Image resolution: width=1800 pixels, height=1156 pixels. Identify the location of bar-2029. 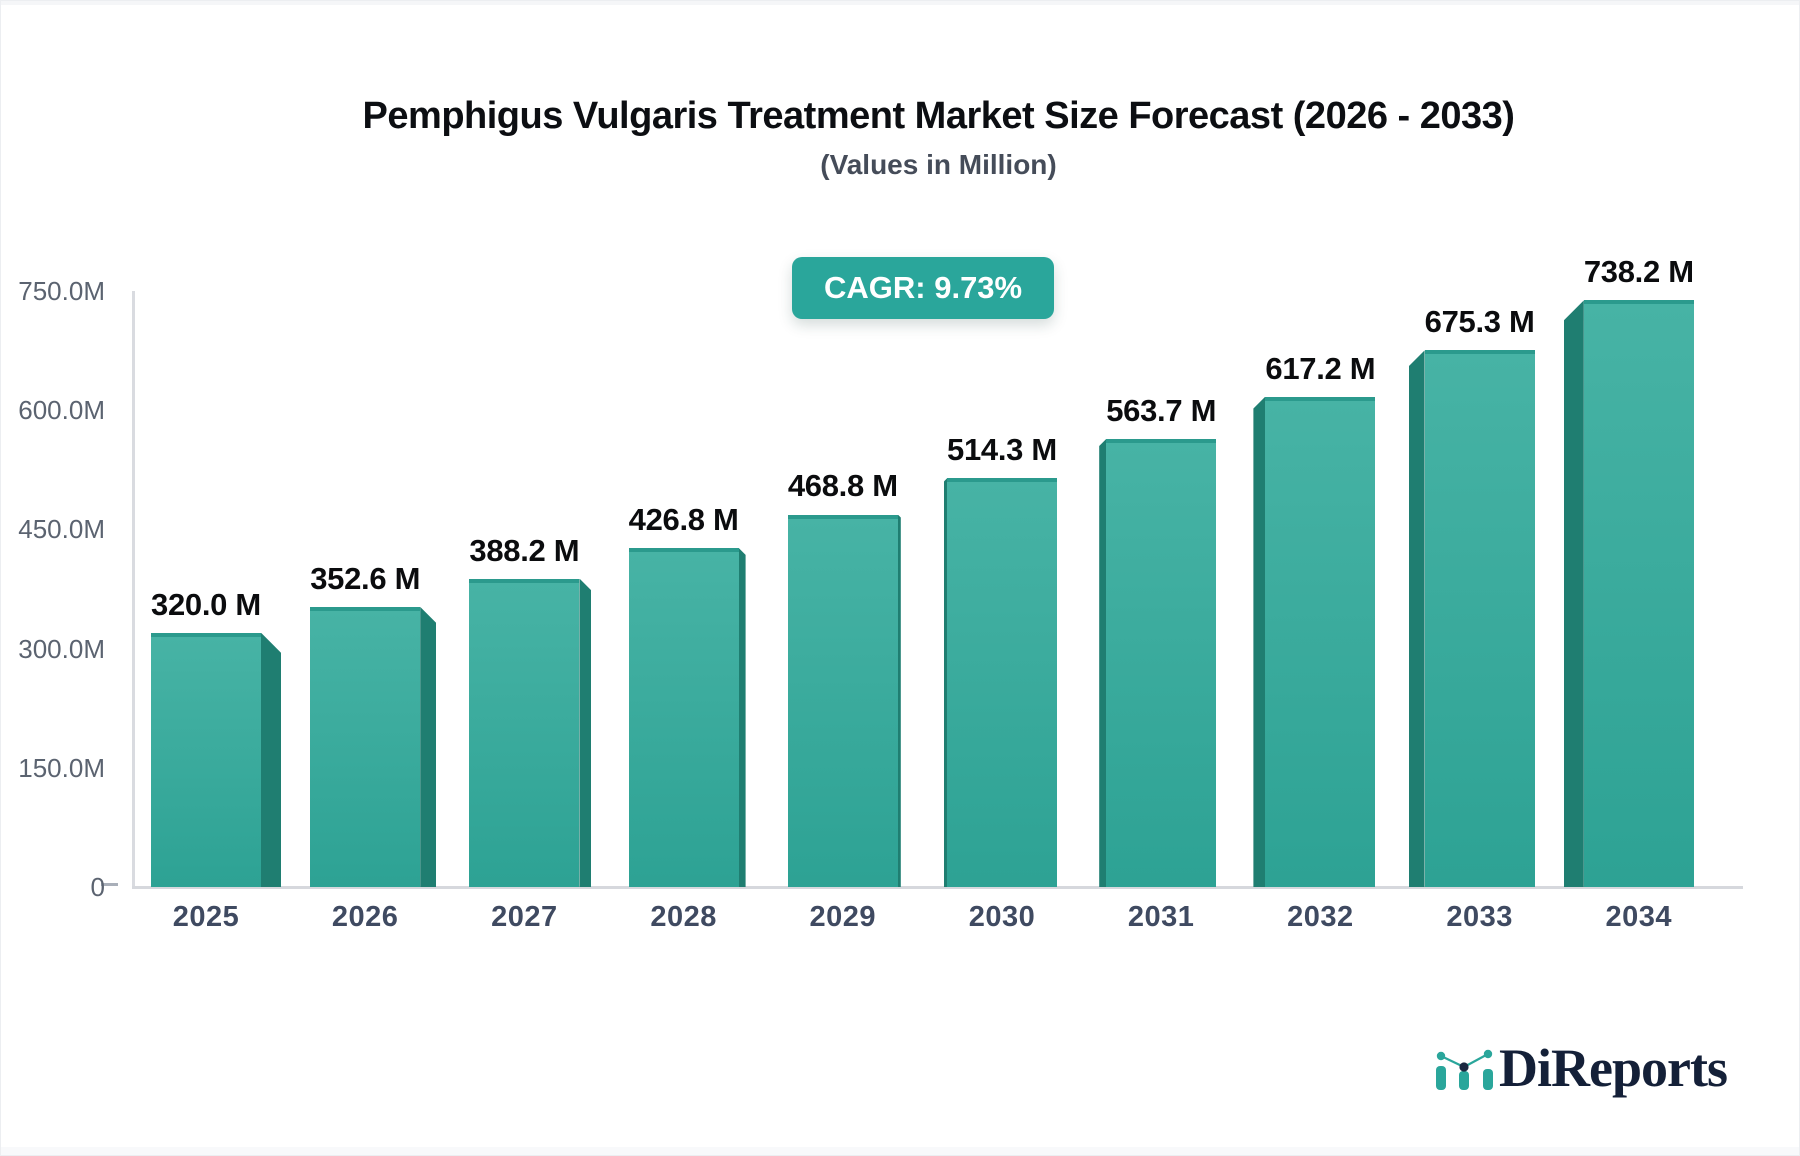
(842, 700).